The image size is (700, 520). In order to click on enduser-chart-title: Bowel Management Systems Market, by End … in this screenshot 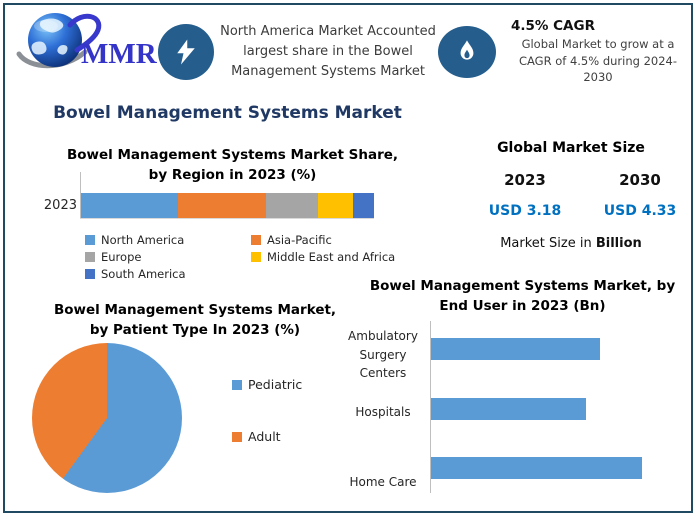, I will do `click(520, 296)`.